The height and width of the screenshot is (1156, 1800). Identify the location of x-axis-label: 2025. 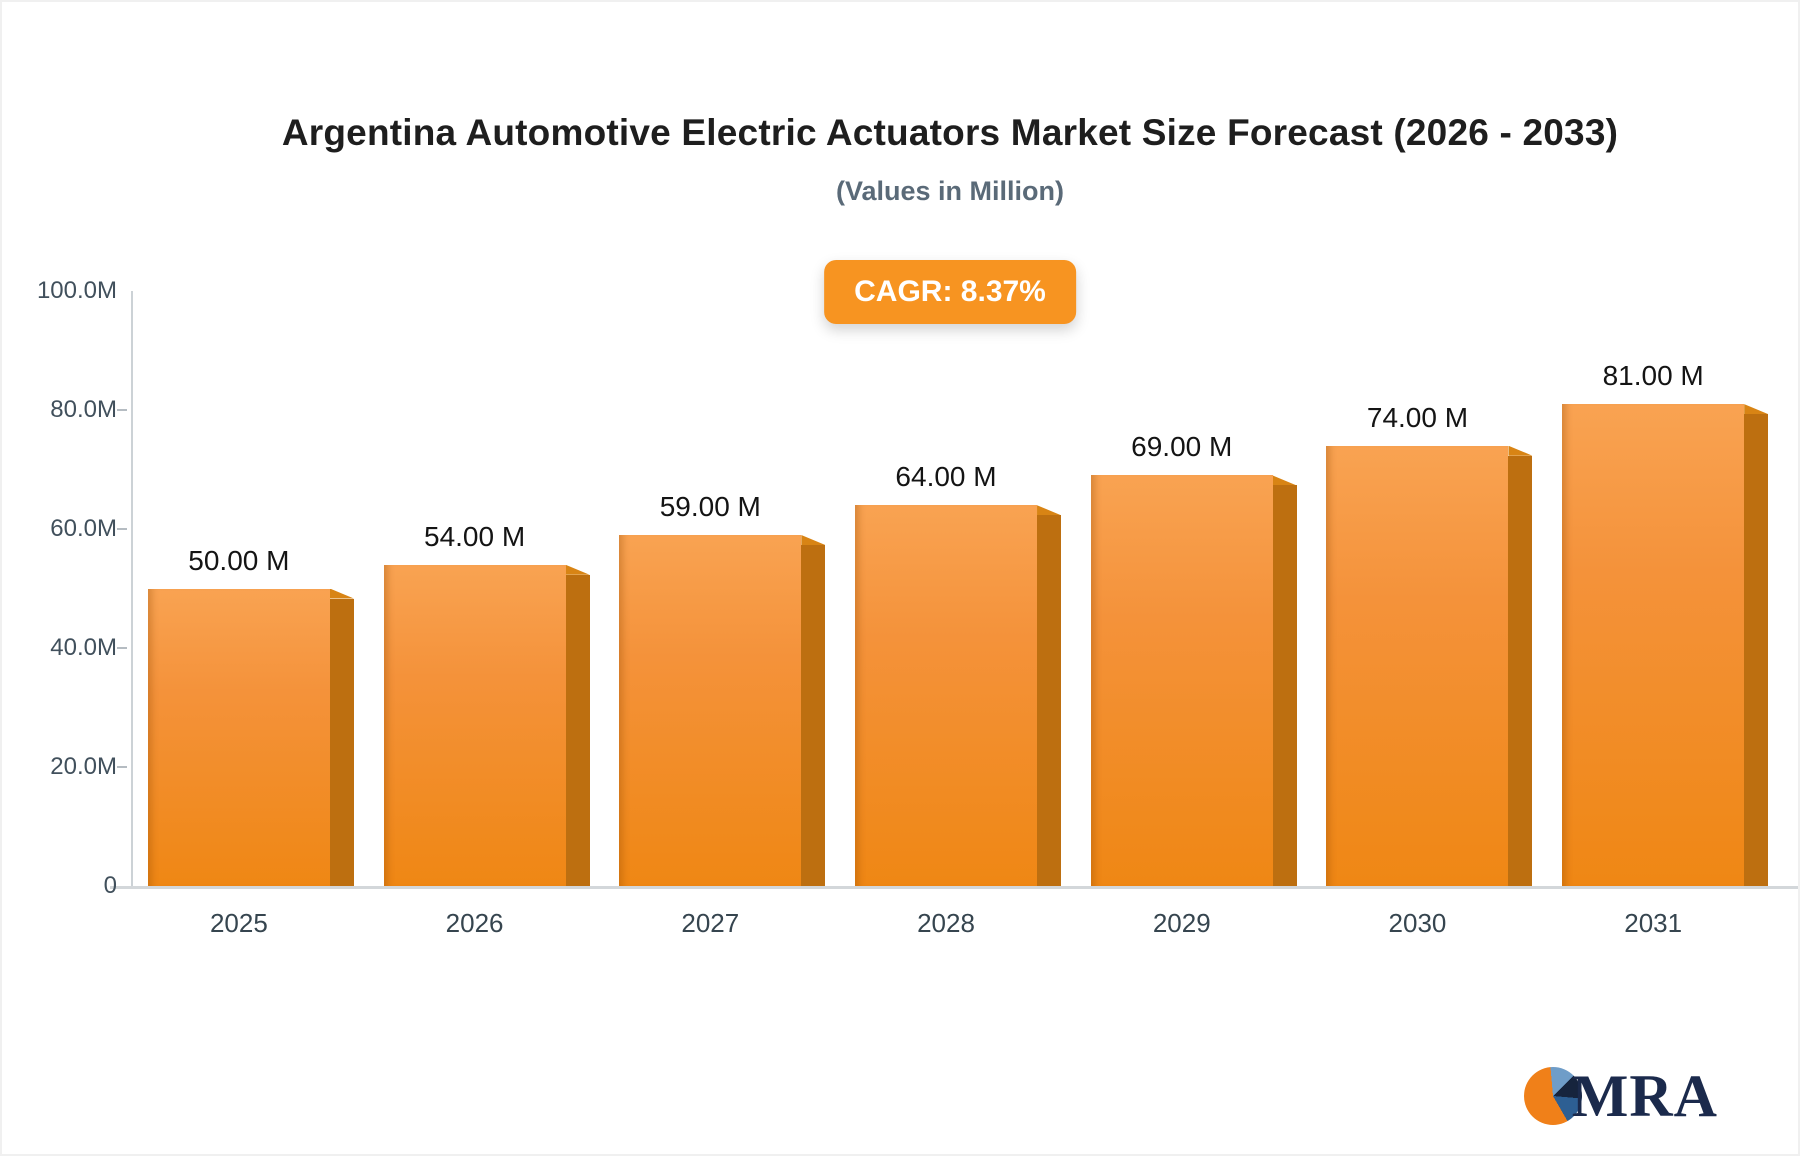
(238, 923).